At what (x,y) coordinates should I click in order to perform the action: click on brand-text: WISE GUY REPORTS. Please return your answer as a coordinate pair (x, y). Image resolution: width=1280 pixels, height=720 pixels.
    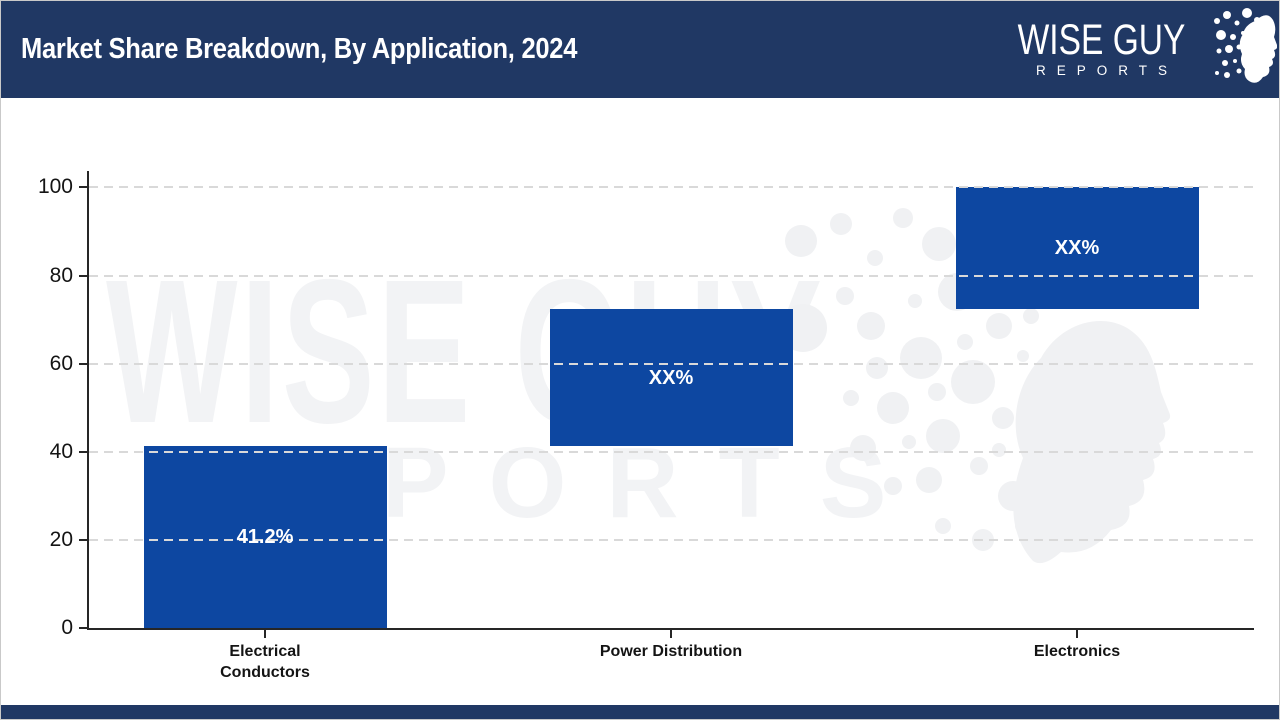
    Looking at the image, I should click on (1101, 48).